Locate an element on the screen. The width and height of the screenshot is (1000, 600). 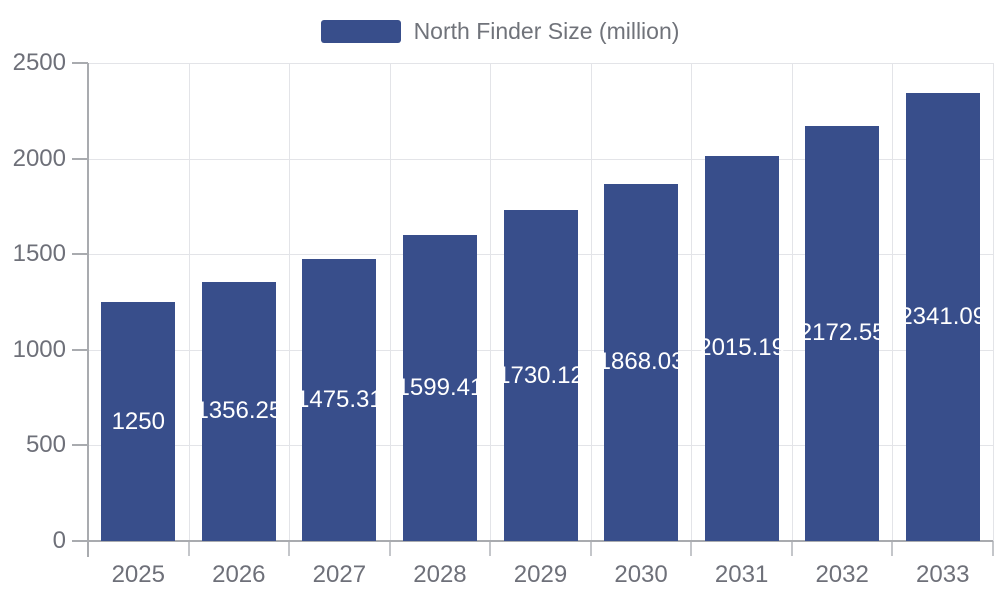
y-axis-label: 0 is located at coordinates (59, 540).